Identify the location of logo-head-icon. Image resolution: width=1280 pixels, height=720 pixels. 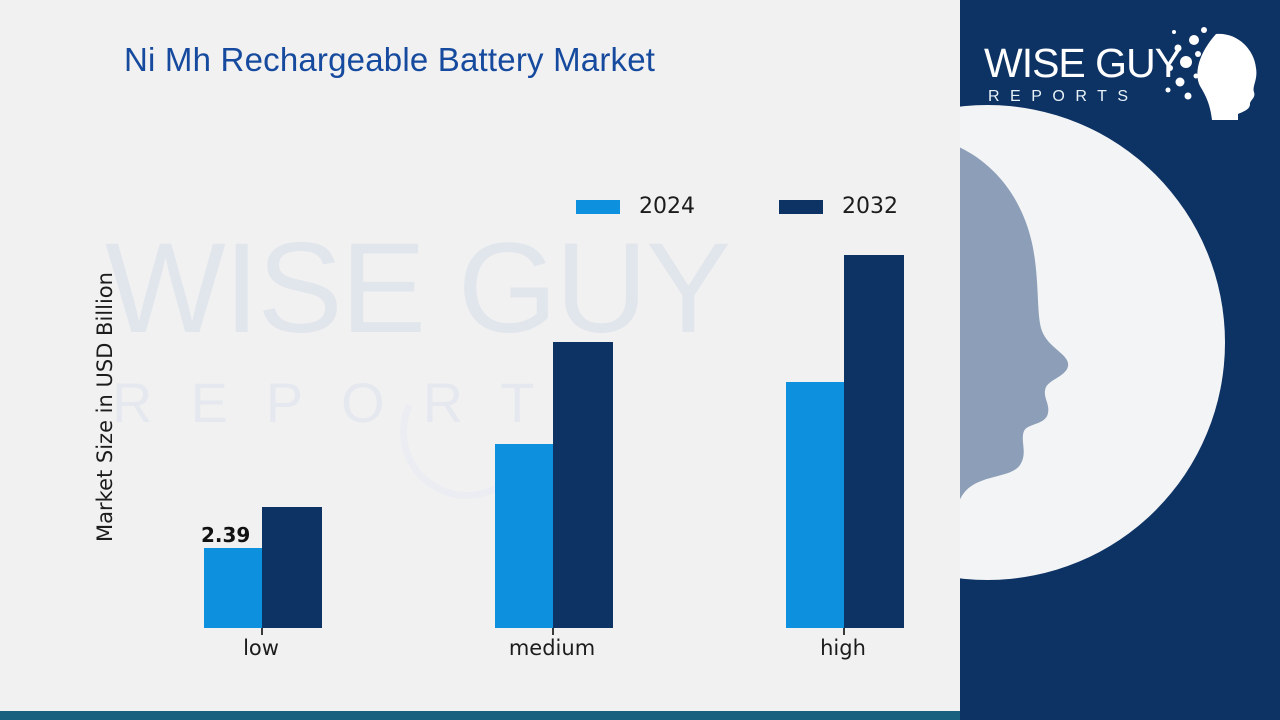
(1211, 73).